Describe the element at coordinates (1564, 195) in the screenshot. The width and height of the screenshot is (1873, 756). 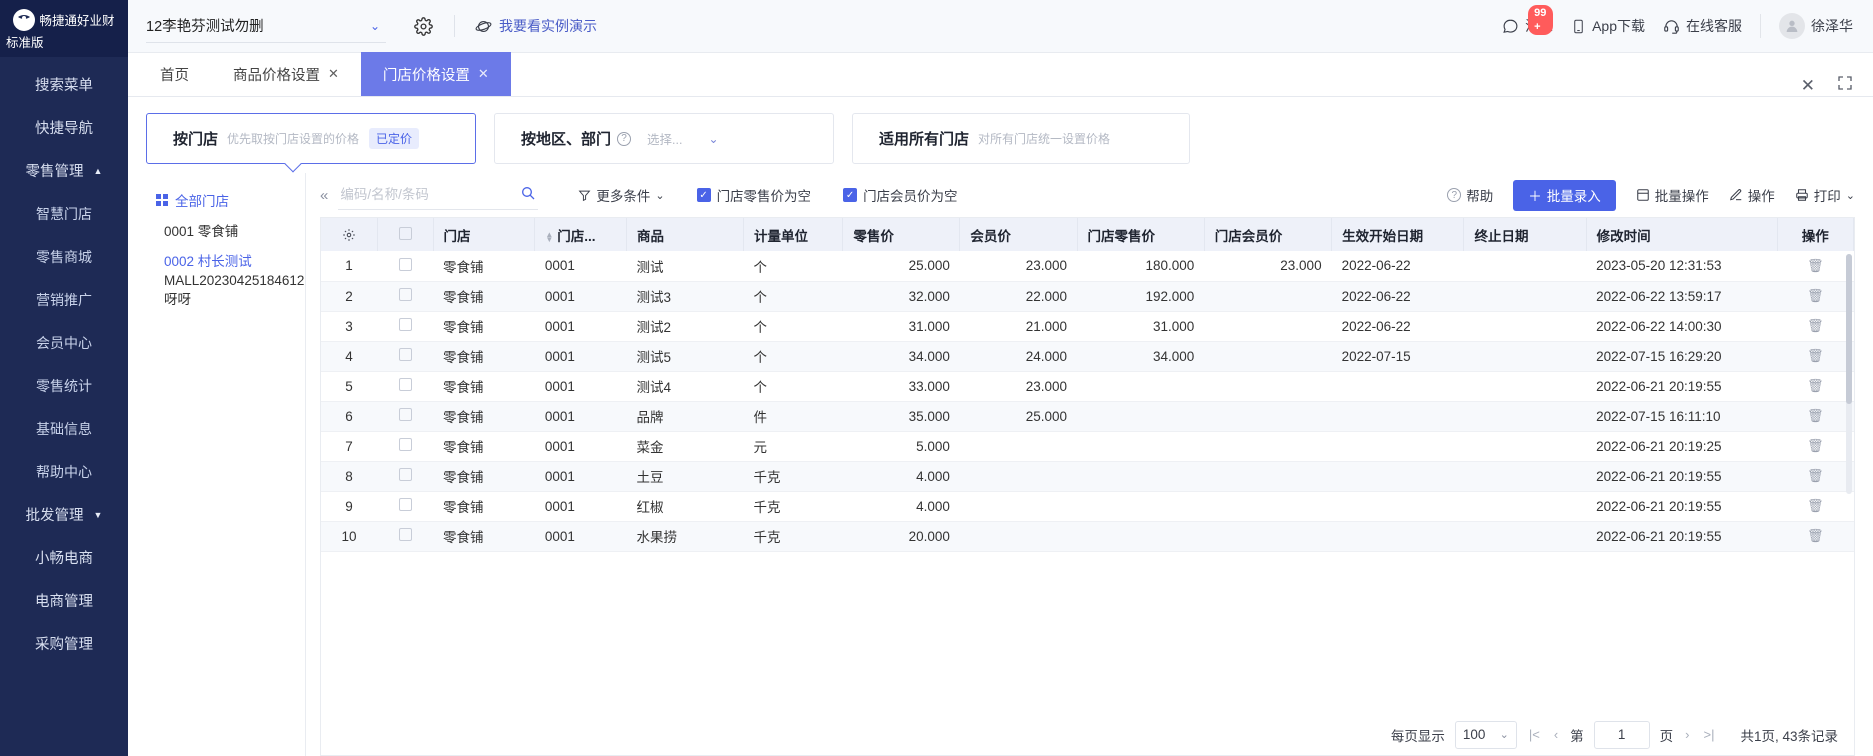
I see `batch-import-button: ＋ 批量录入` at that location.